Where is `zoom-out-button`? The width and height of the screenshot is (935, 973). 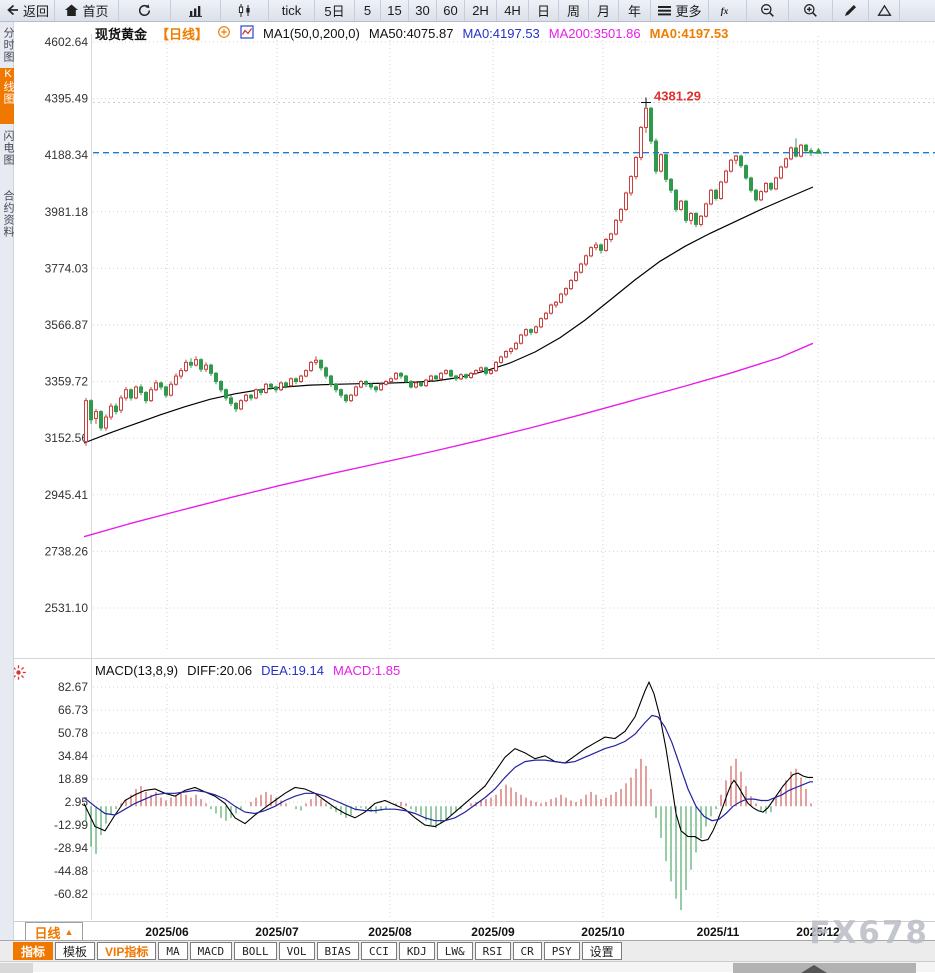
zoom-out-button is located at coordinates (768, 10).